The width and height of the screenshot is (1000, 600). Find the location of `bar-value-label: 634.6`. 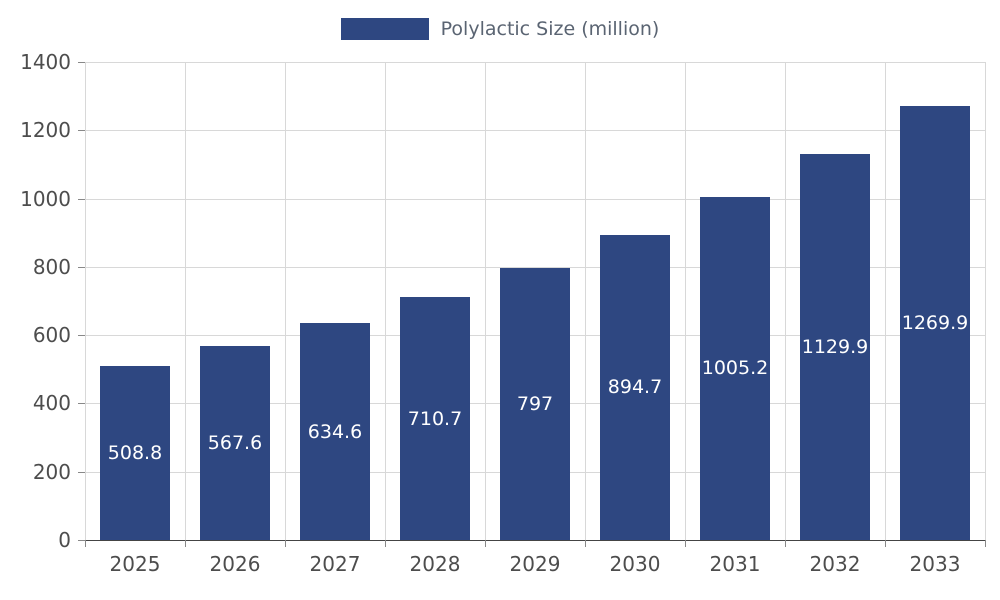

bar-value-label: 634.6 is located at coordinates (335, 431).